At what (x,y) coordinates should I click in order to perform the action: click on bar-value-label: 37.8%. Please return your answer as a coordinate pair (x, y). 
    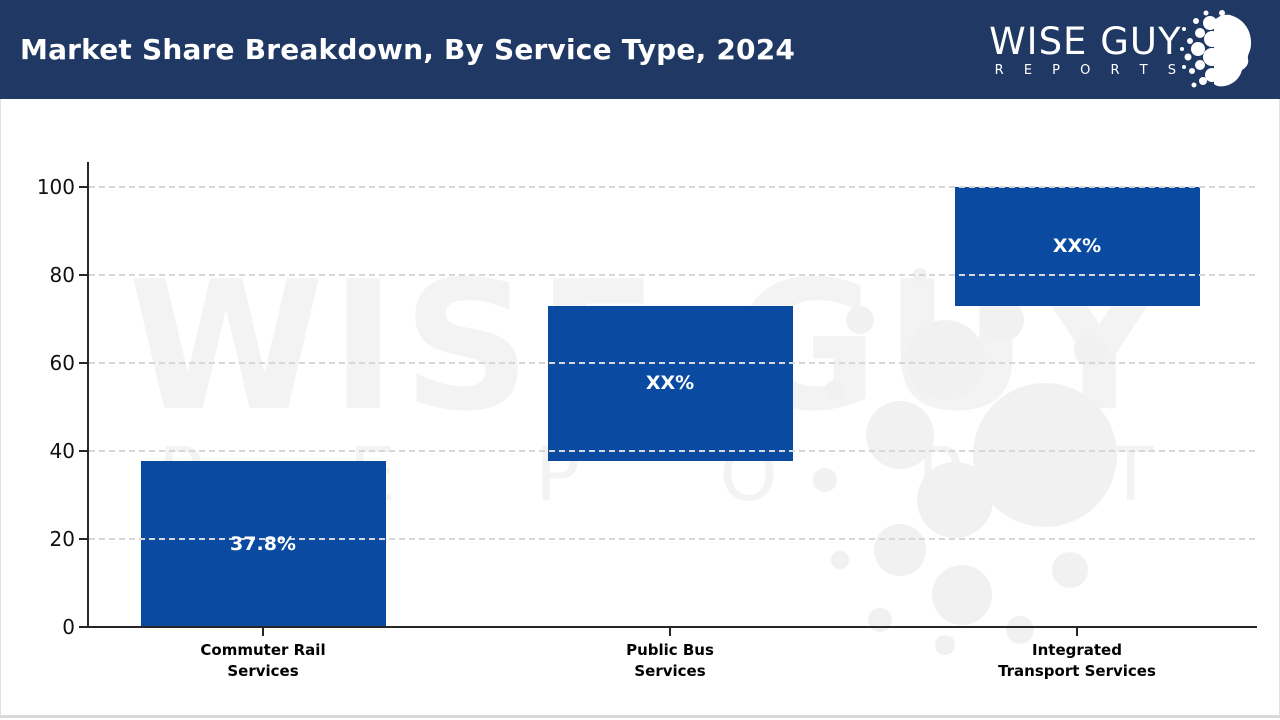
    Looking at the image, I should click on (263, 543).